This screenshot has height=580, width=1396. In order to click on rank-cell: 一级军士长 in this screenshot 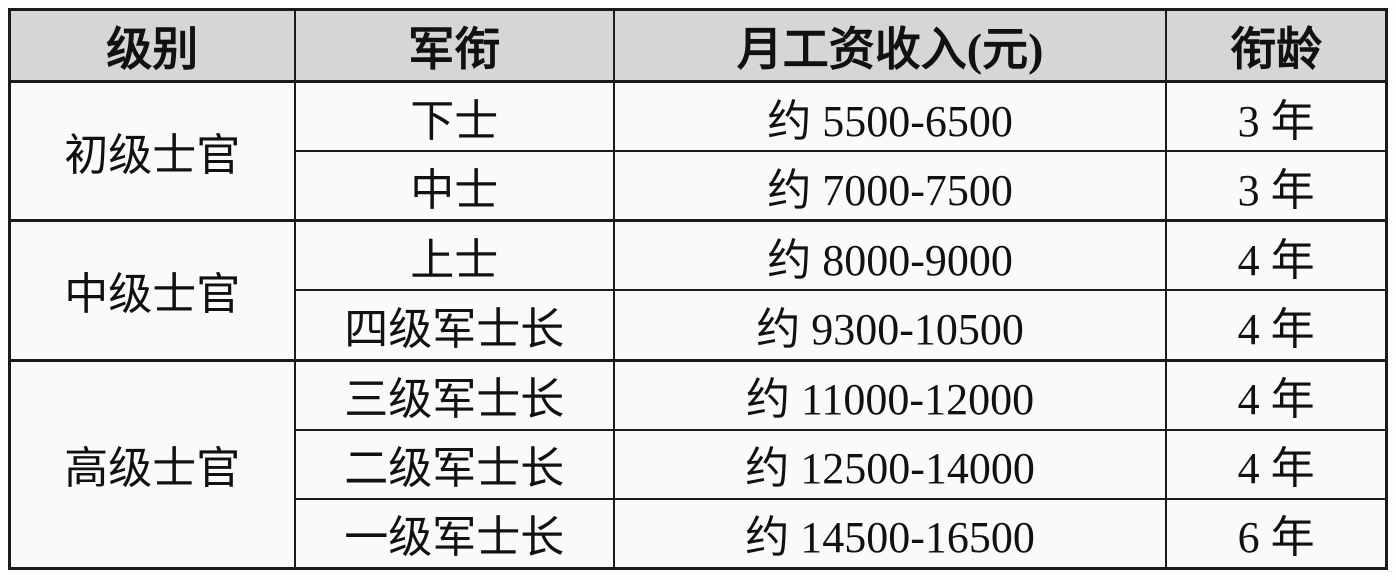, I will do `click(454, 533)`.